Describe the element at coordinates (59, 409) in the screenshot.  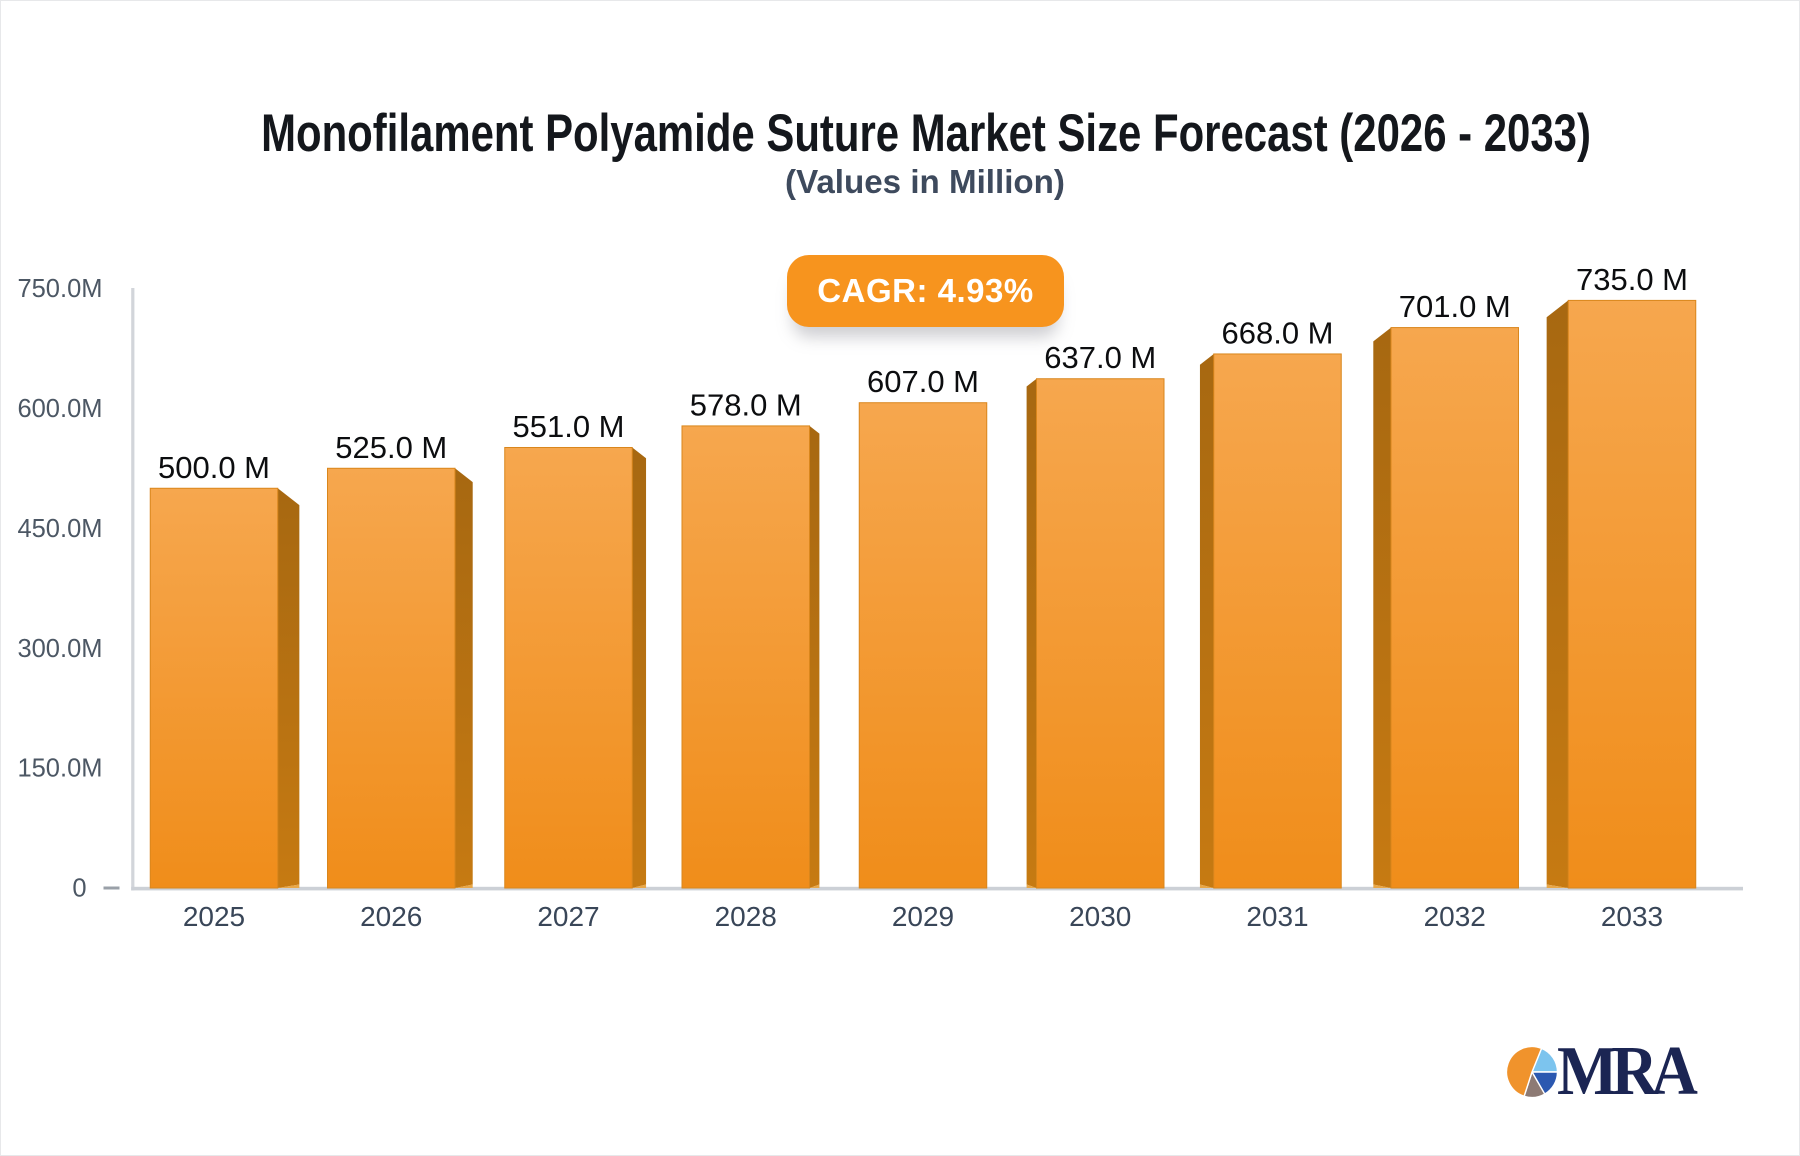
I see `y-tick-label: 600.0M` at that location.